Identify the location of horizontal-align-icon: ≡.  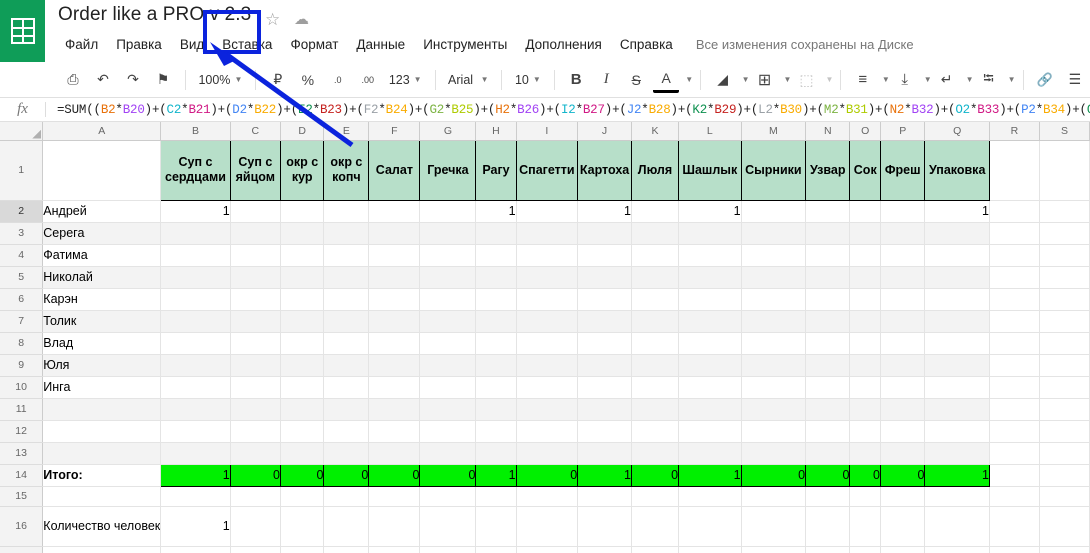
(863, 79).